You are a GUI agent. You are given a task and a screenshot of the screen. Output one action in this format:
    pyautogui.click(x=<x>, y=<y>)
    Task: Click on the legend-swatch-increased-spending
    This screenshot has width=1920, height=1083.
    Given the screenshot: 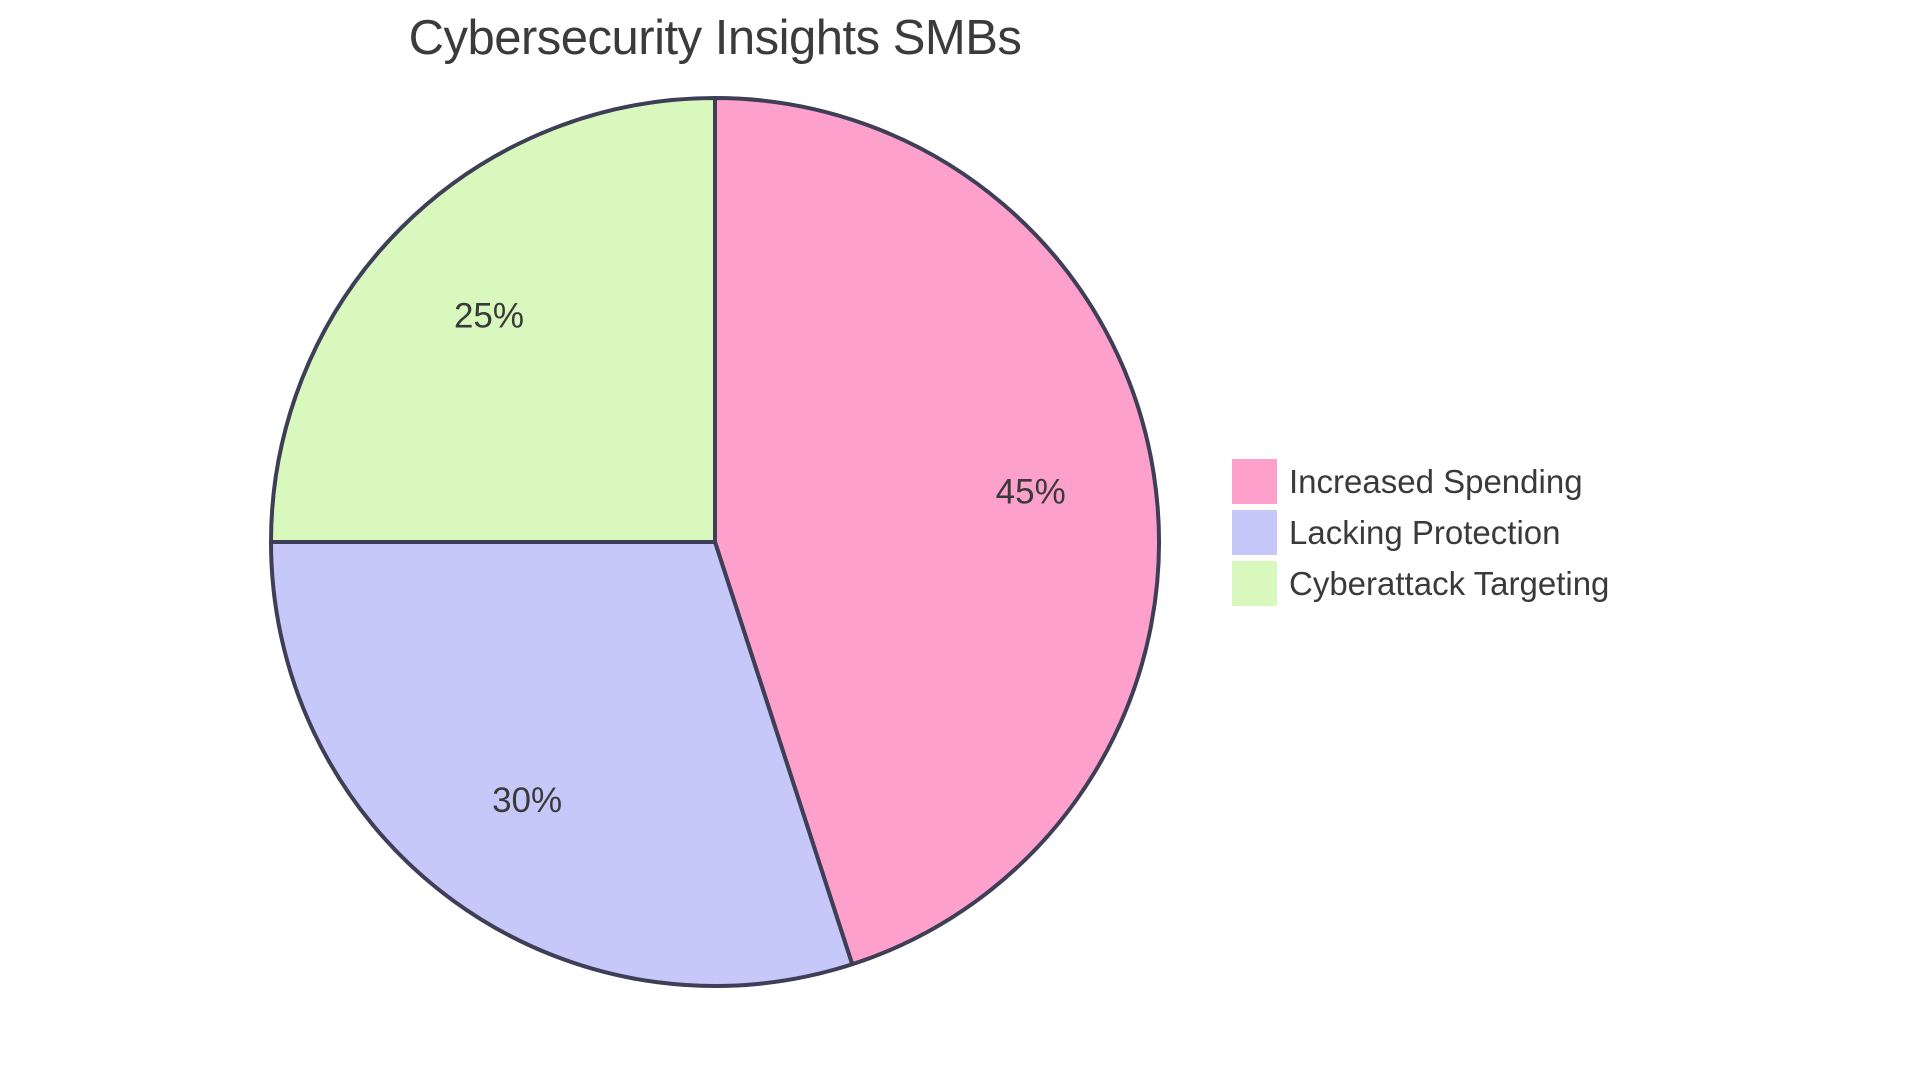 What is the action you would take?
    pyautogui.click(x=1254, y=481)
    